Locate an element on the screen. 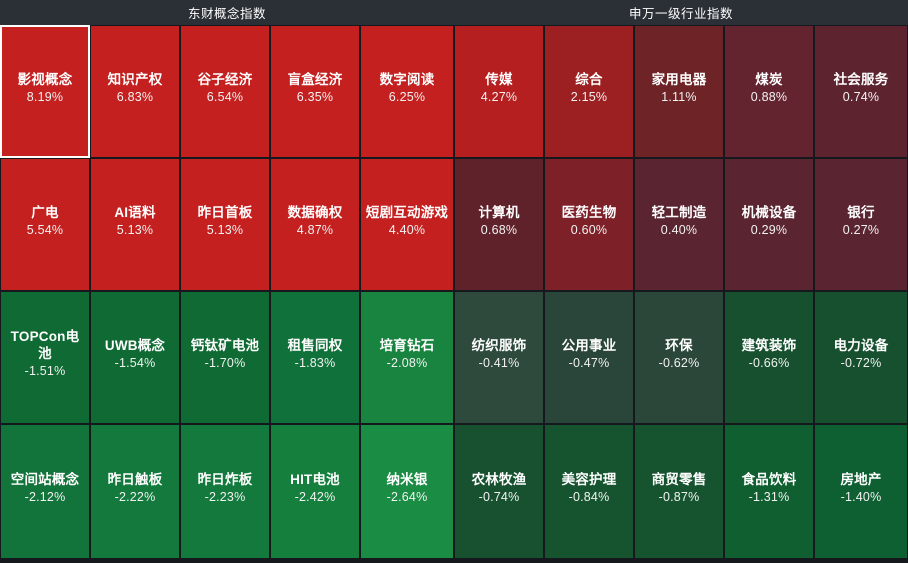 This screenshot has width=908, height=563. heatmap-tile: 昨日首板 5.13% is located at coordinates (225, 224).